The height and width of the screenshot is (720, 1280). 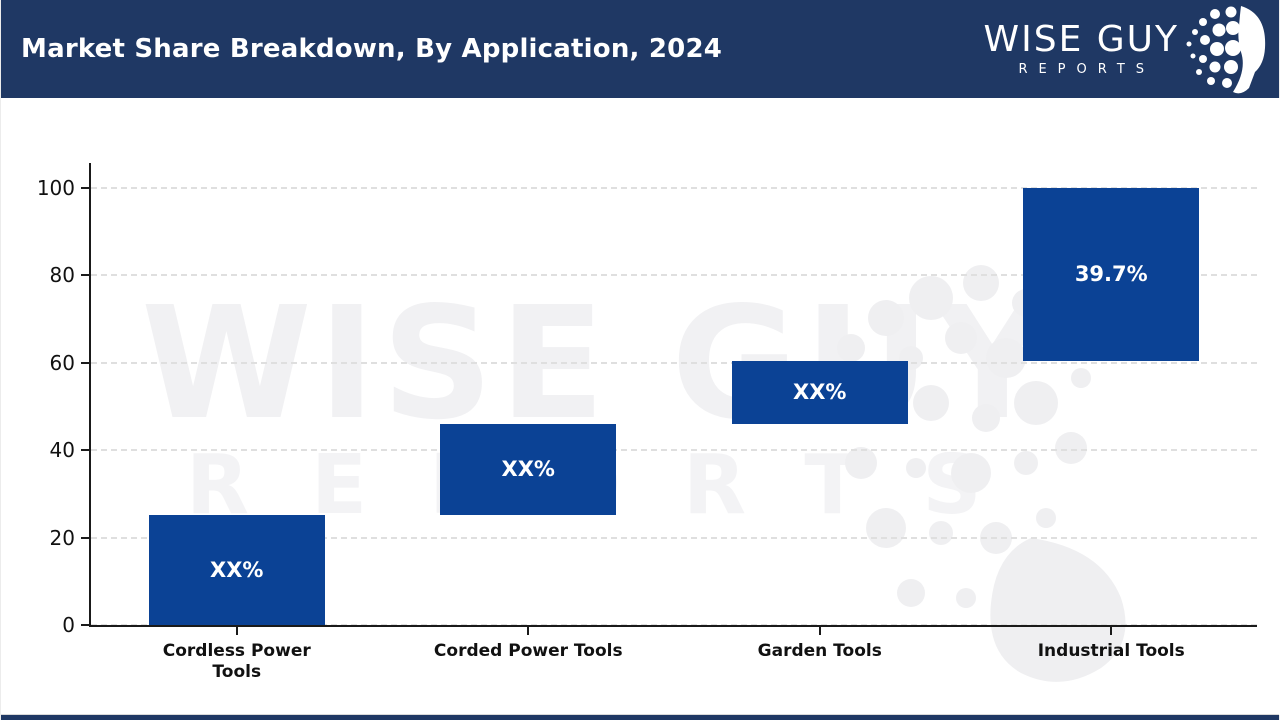 I want to click on wiseguy-logo: WISE GUY REPORTS, so click(x=1126, y=49).